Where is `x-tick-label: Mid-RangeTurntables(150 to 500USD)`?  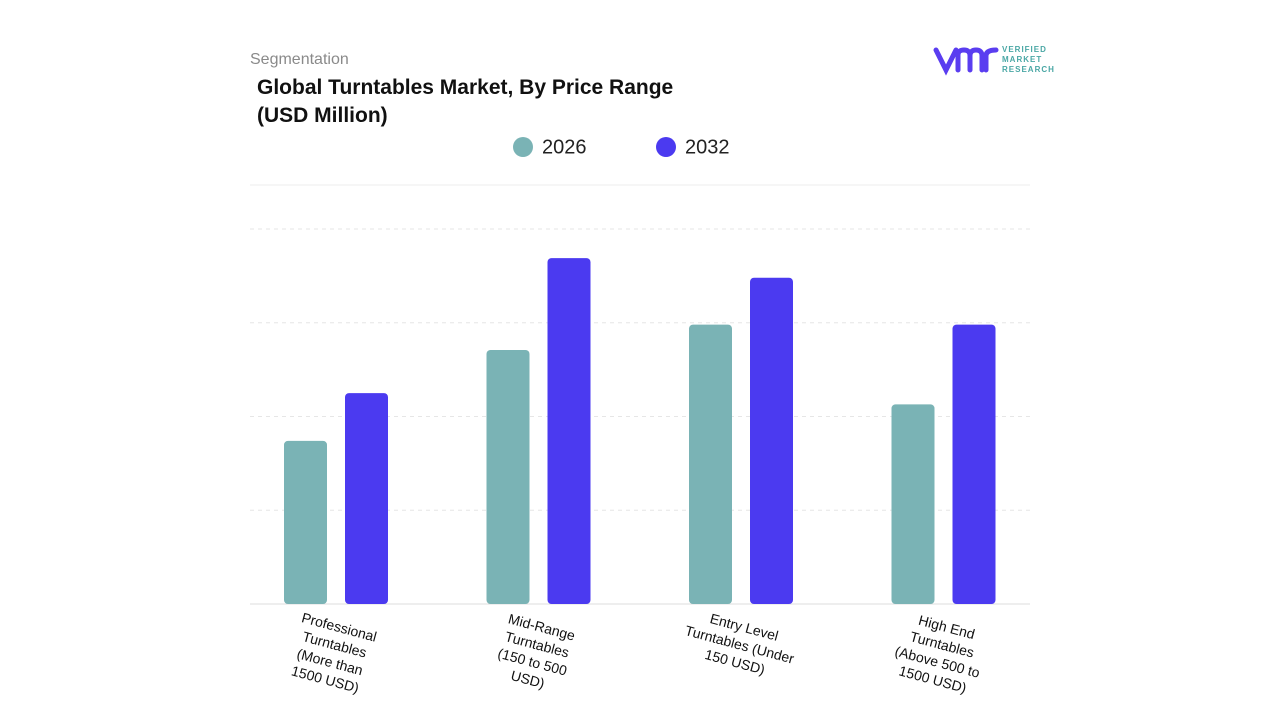 x-tick-label: Mid-RangeTurntables(150 to 500USD) is located at coordinates (535, 653).